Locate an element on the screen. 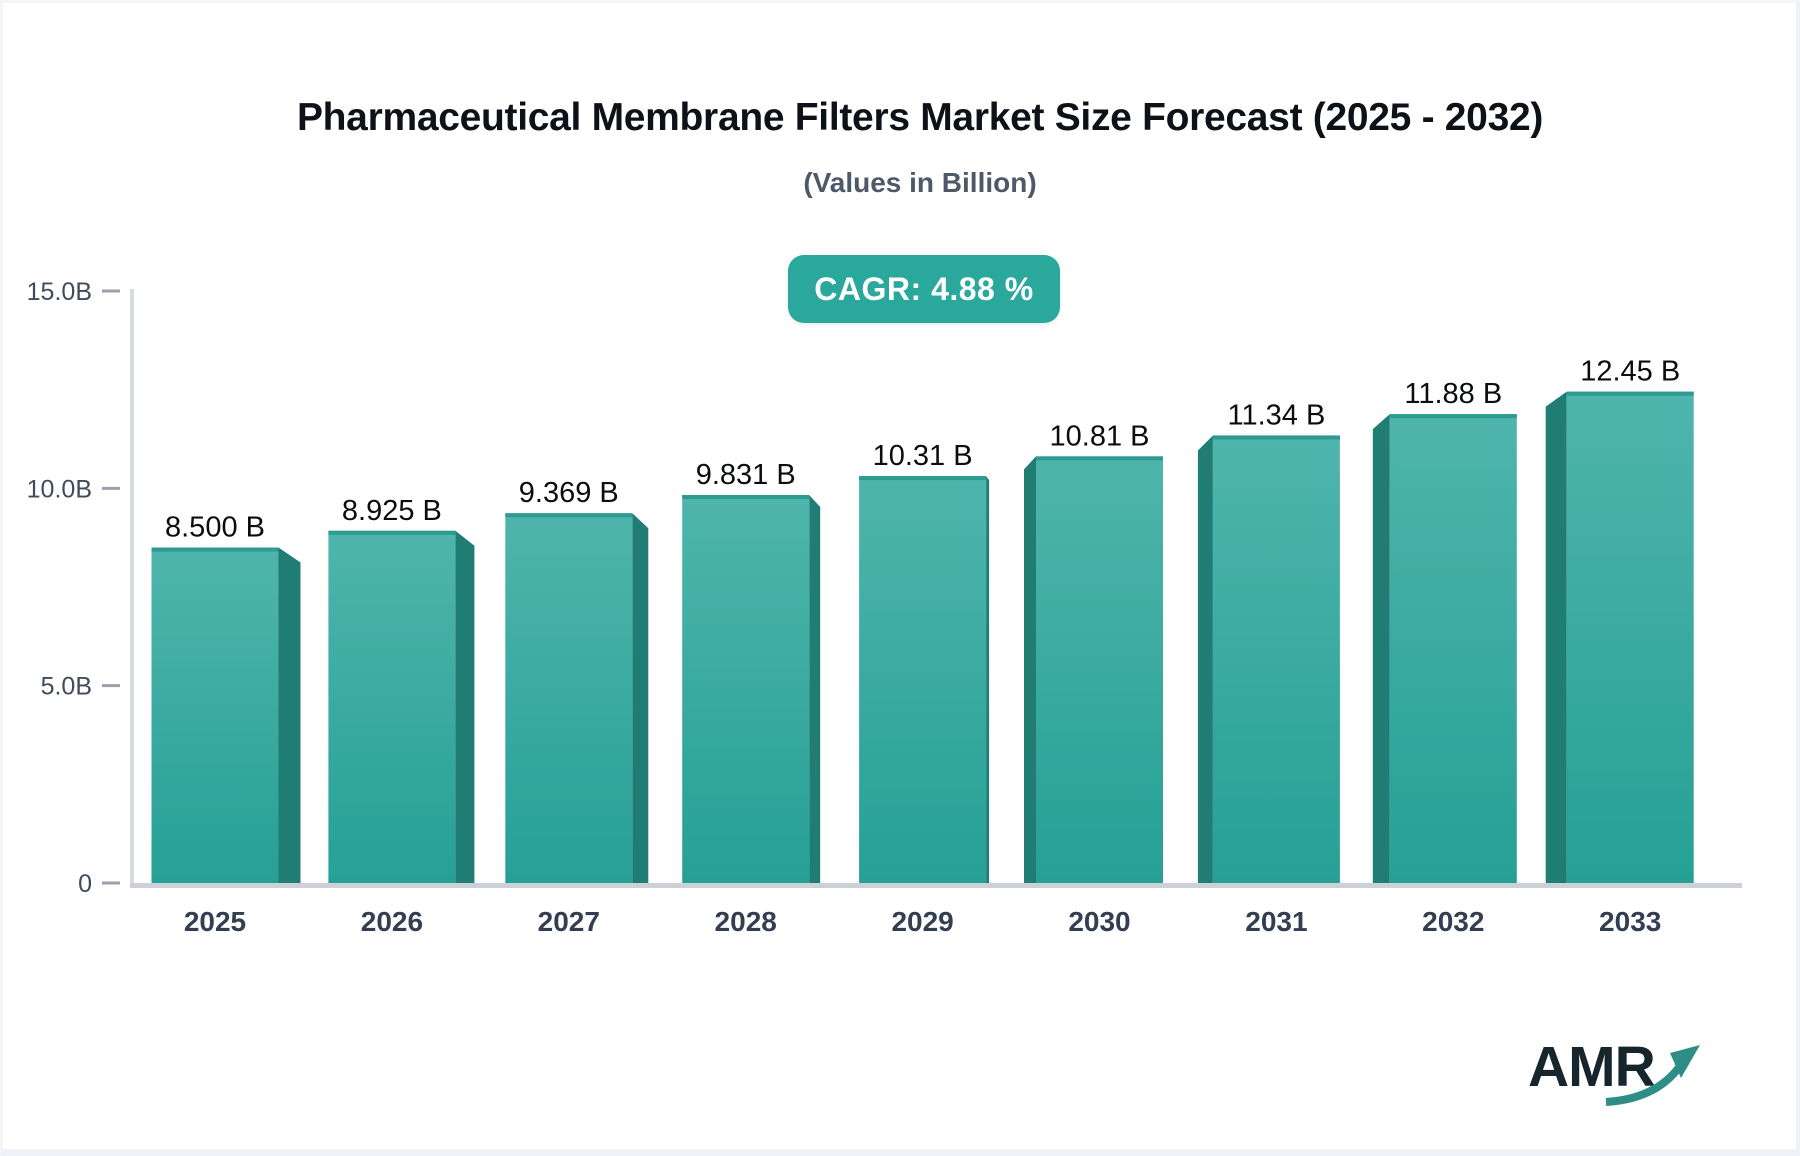 The height and width of the screenshot is (1156, 1800). x-axis-label: 2030 is located at coordinates (1099, 921).